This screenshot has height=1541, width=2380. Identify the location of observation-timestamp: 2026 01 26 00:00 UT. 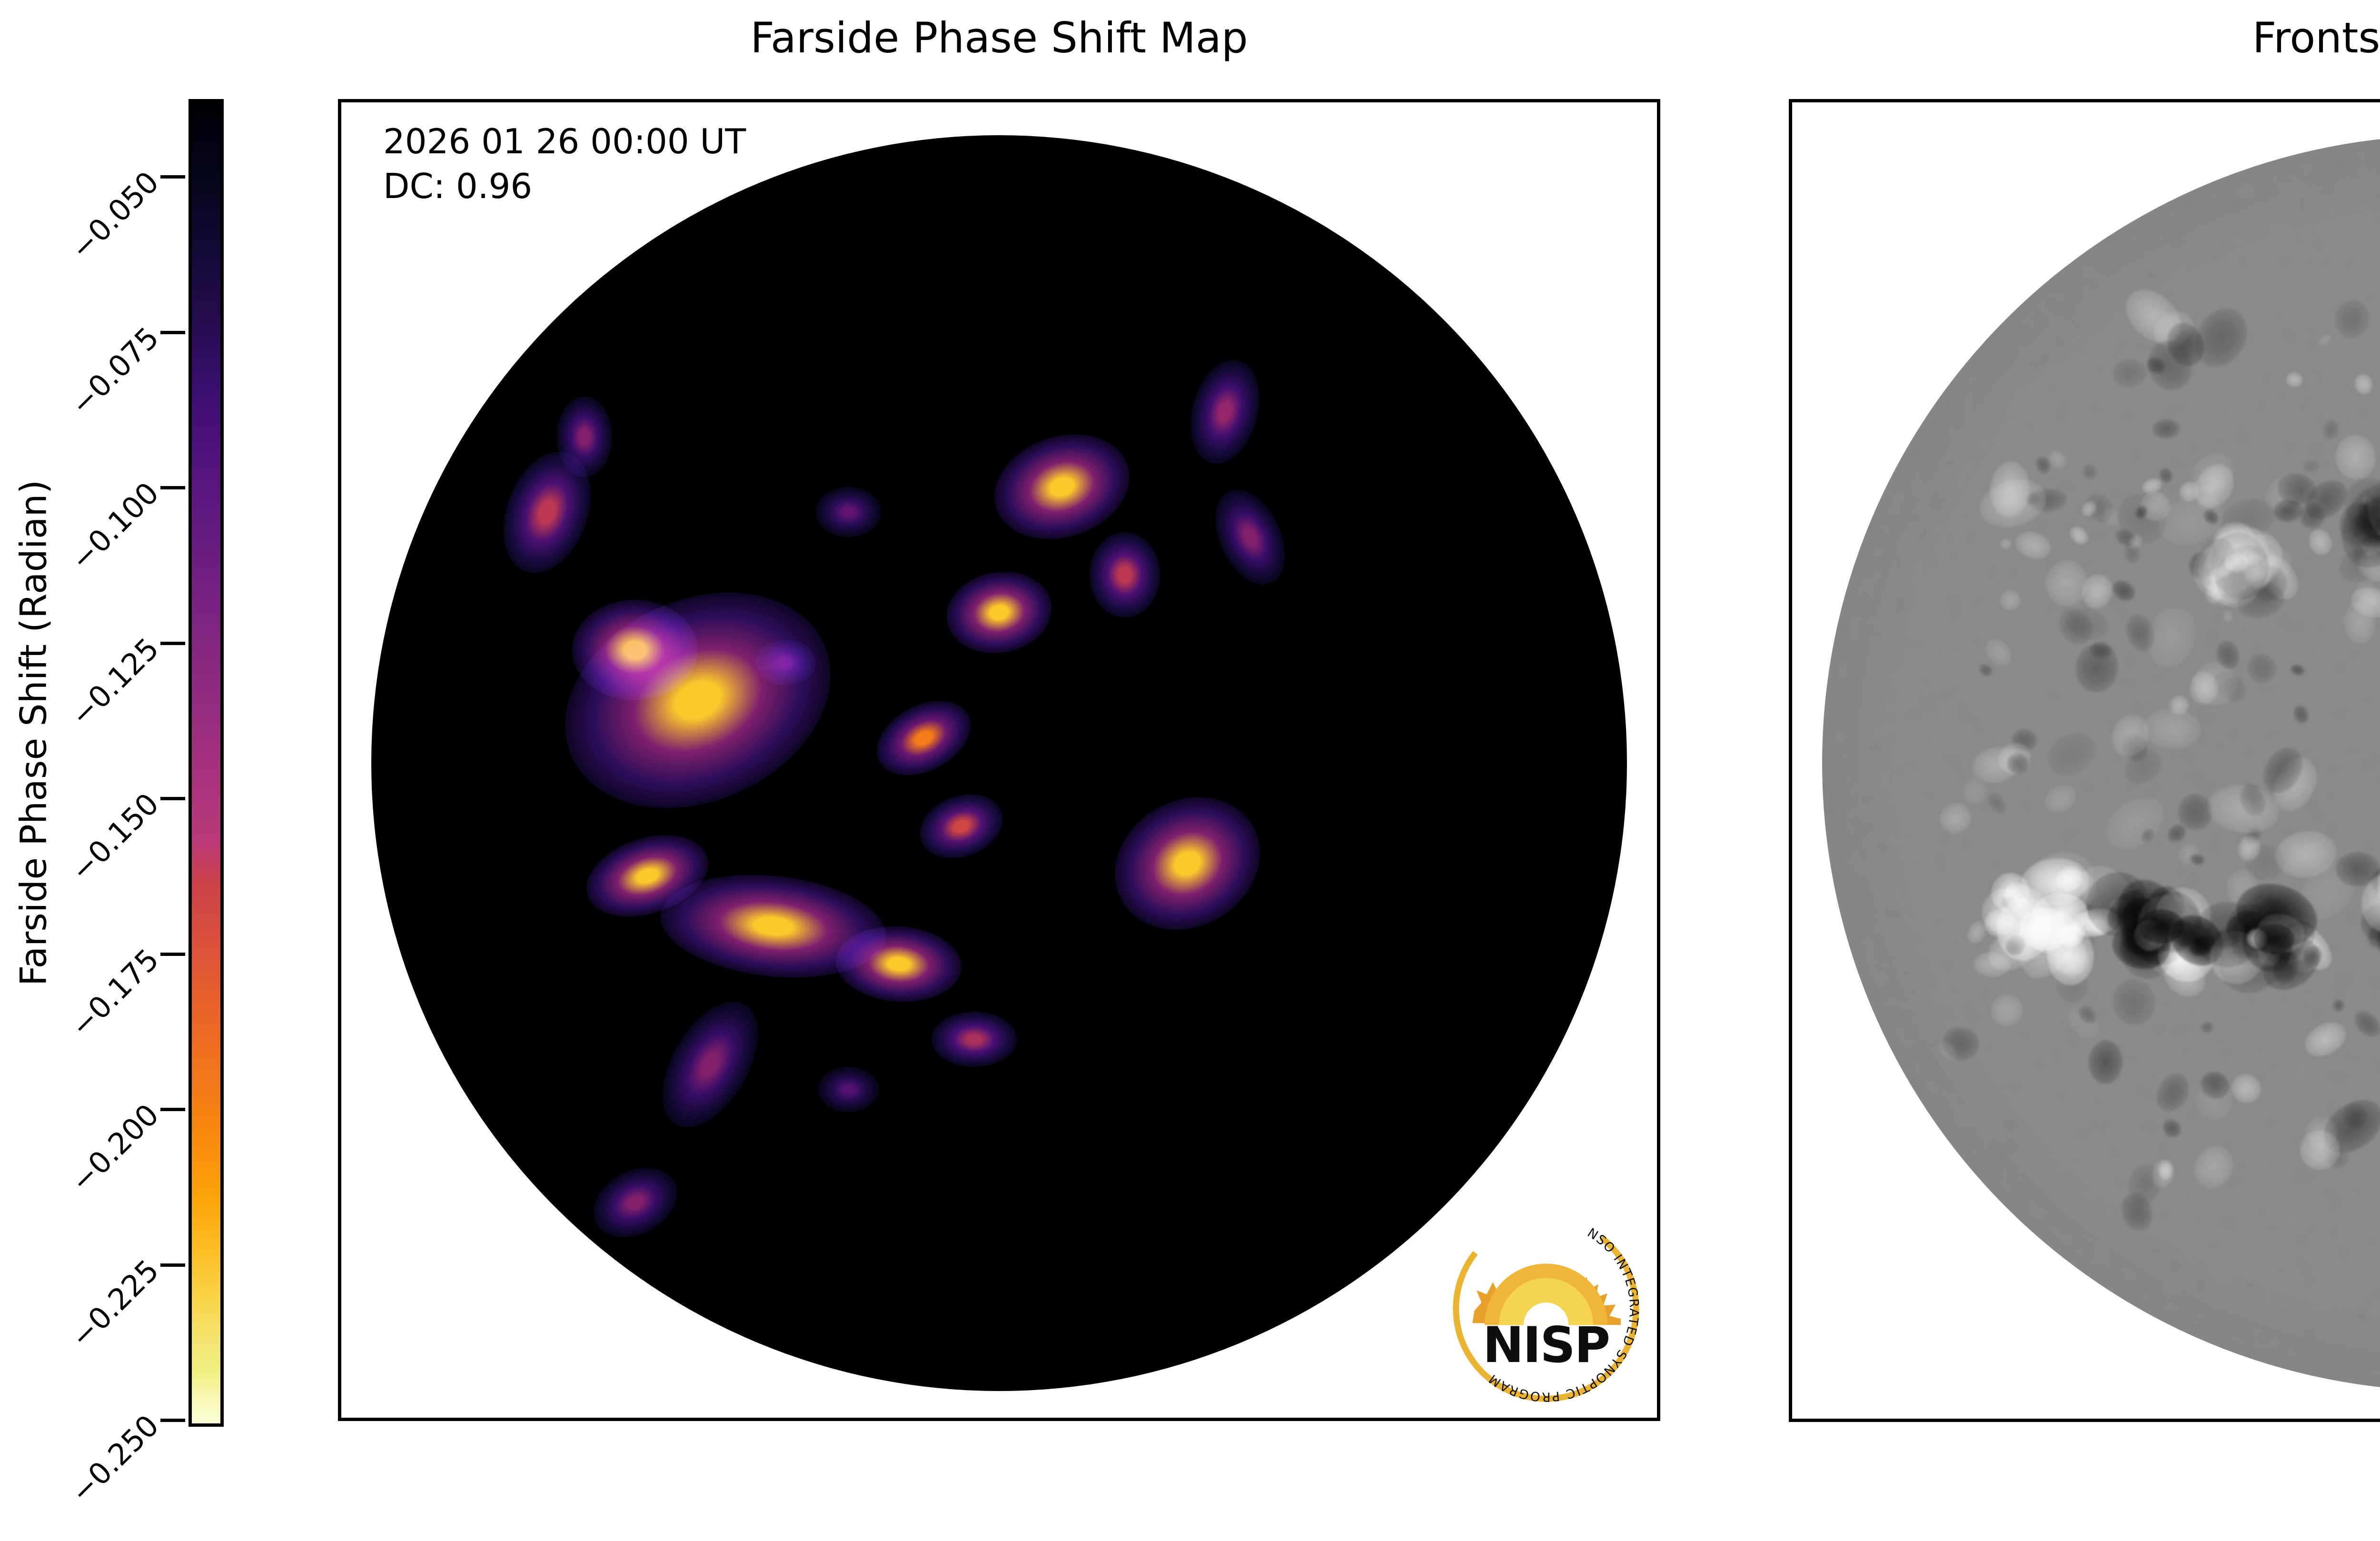
(564, 141).